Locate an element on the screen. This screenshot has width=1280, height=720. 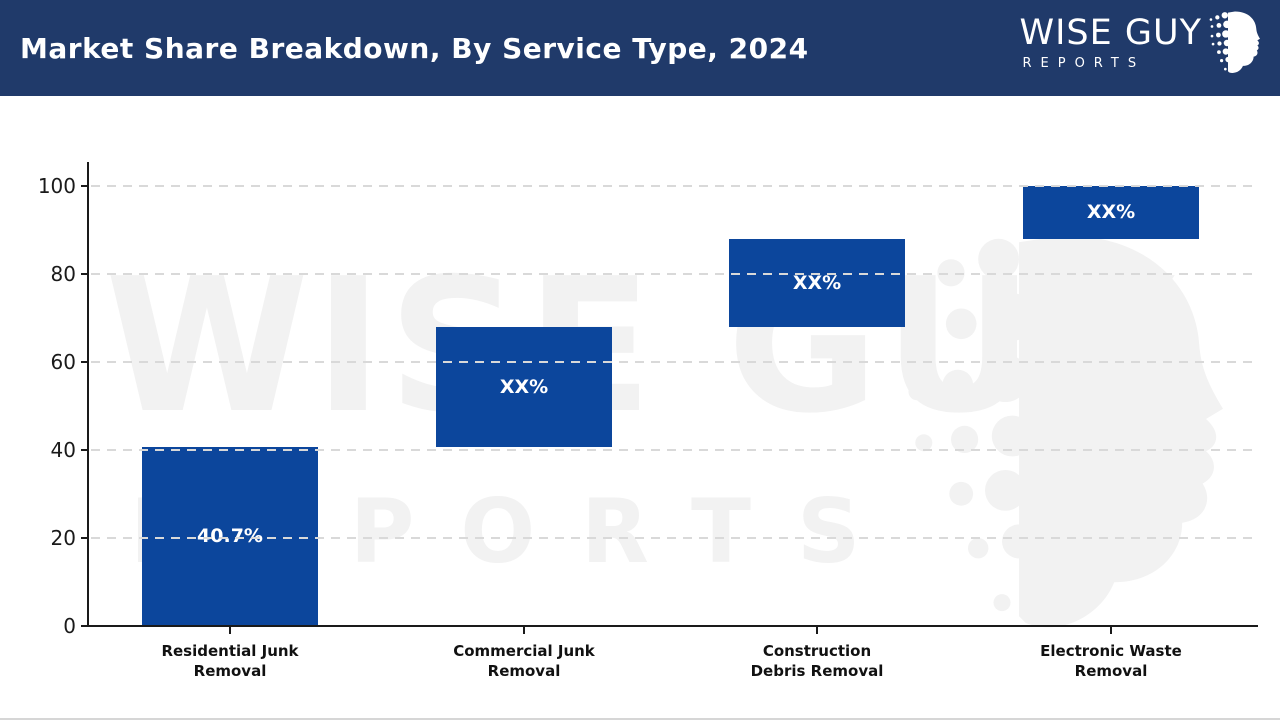
y-tick-label-20: 20 is located at coordinates (63, 538).